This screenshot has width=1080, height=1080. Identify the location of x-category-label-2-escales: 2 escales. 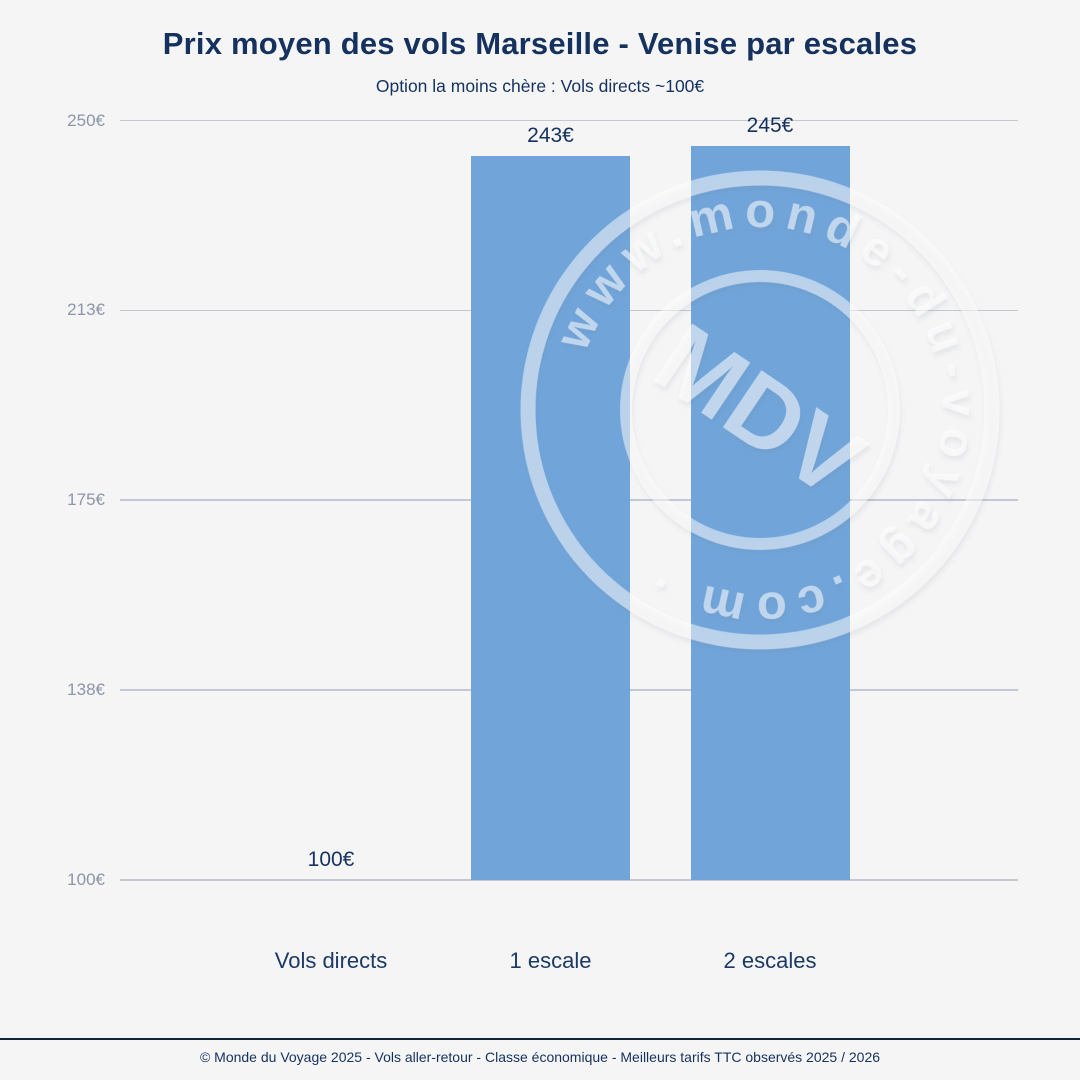
(770, 960).